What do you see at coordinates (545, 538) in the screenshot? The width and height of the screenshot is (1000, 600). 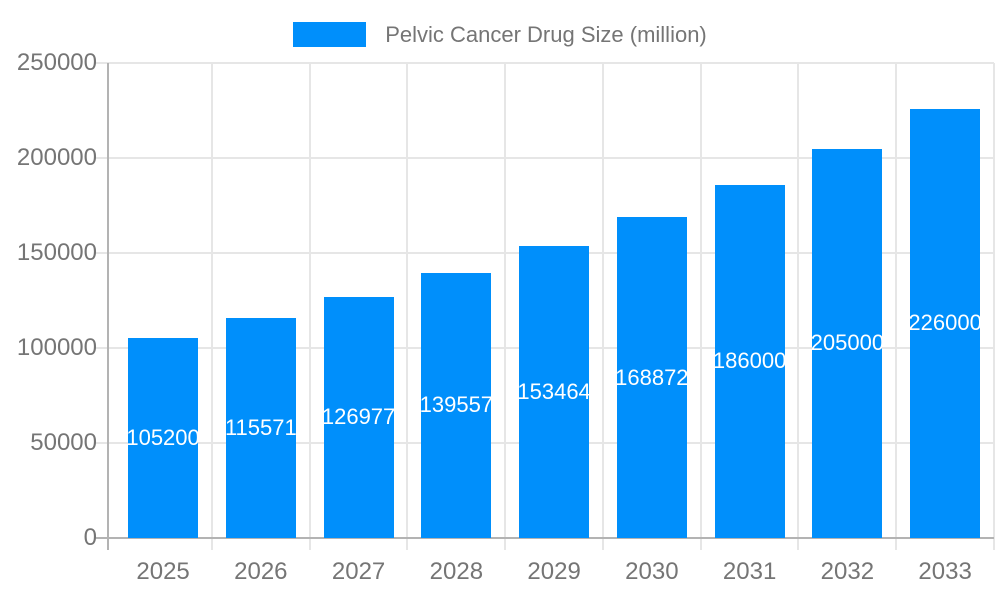 I see `x-axis-line` at bounding box center [545, 538].